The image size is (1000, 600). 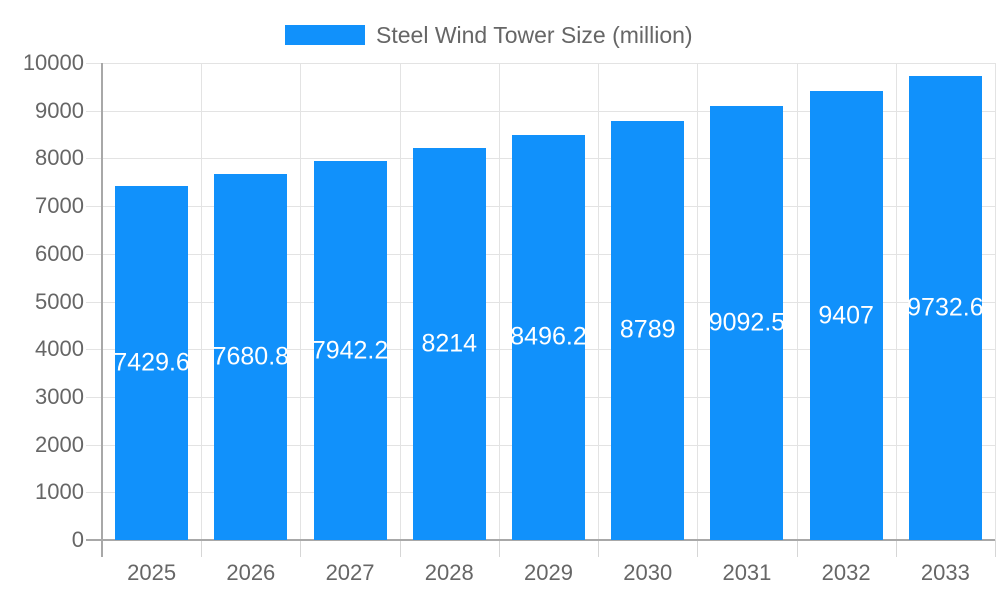 I want to click on y-axis-tick-label: 2000, so click(x=59, y=444).